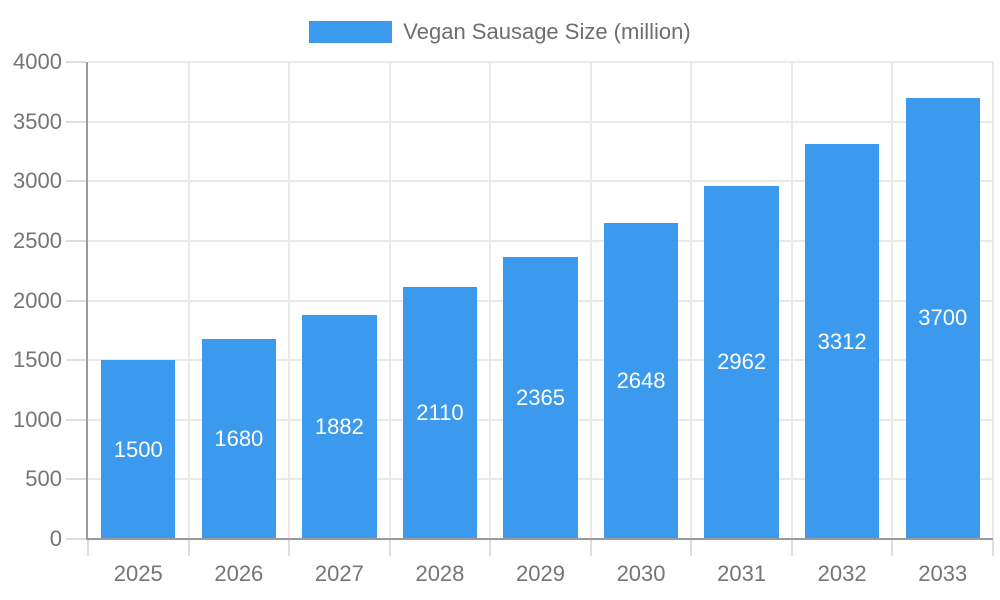  What do you see at coordinates (539, 539) in the screenshot?
I see `x-axis-line` at bounding box center [539, 539].